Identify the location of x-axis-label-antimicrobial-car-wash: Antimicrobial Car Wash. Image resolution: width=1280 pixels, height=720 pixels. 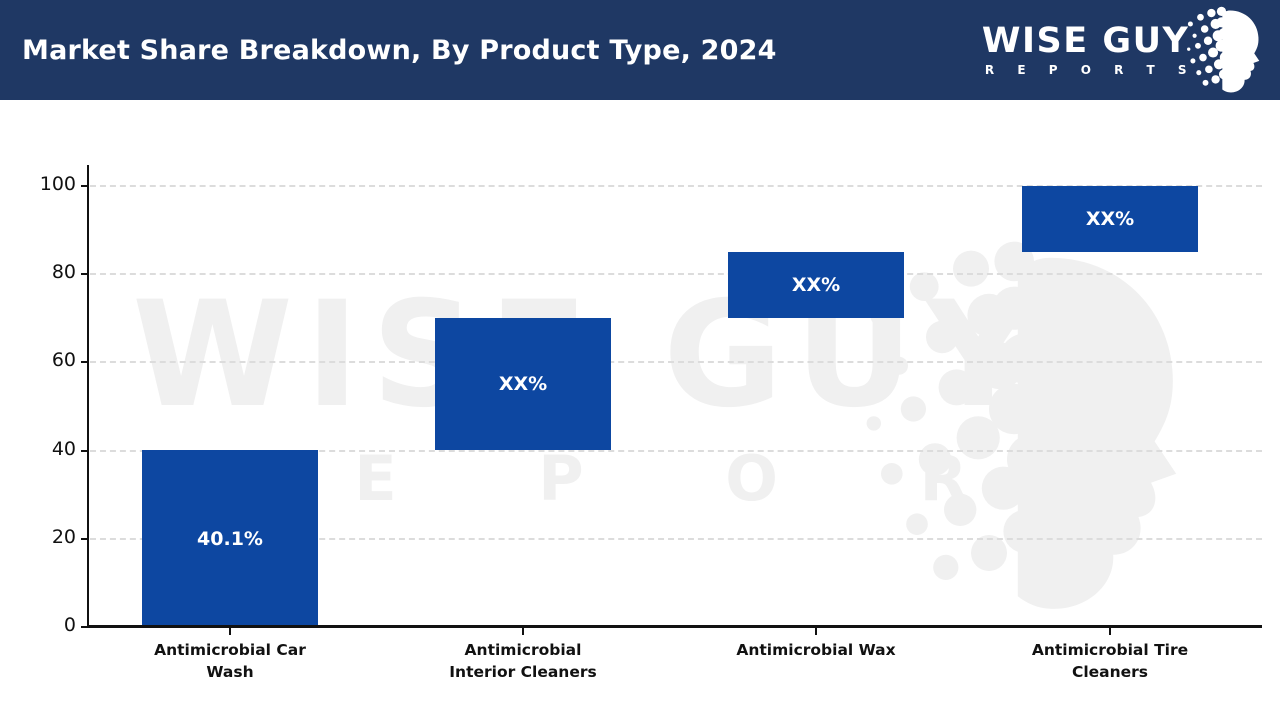
(230, 661).